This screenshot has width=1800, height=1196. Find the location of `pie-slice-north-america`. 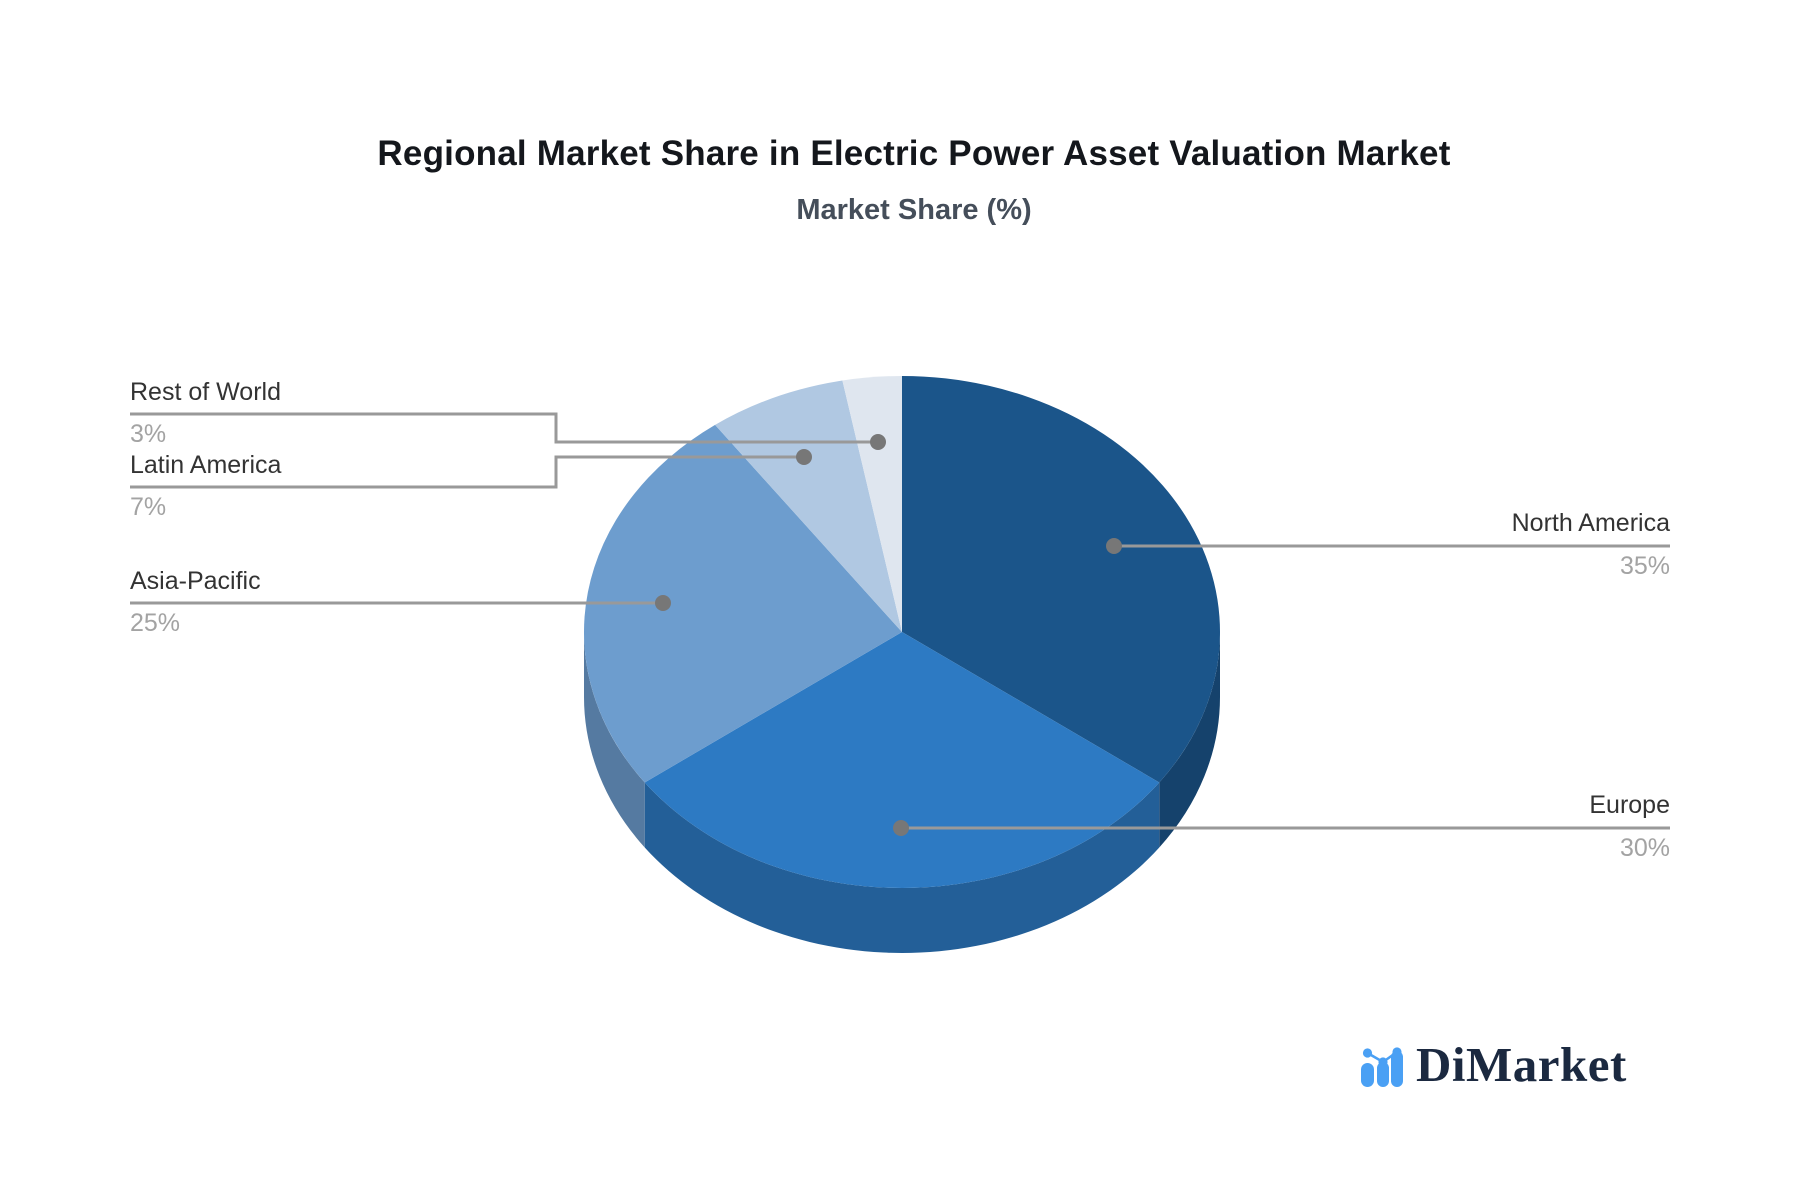

pie-slice-north-america is located at coordinates (1061, 579).